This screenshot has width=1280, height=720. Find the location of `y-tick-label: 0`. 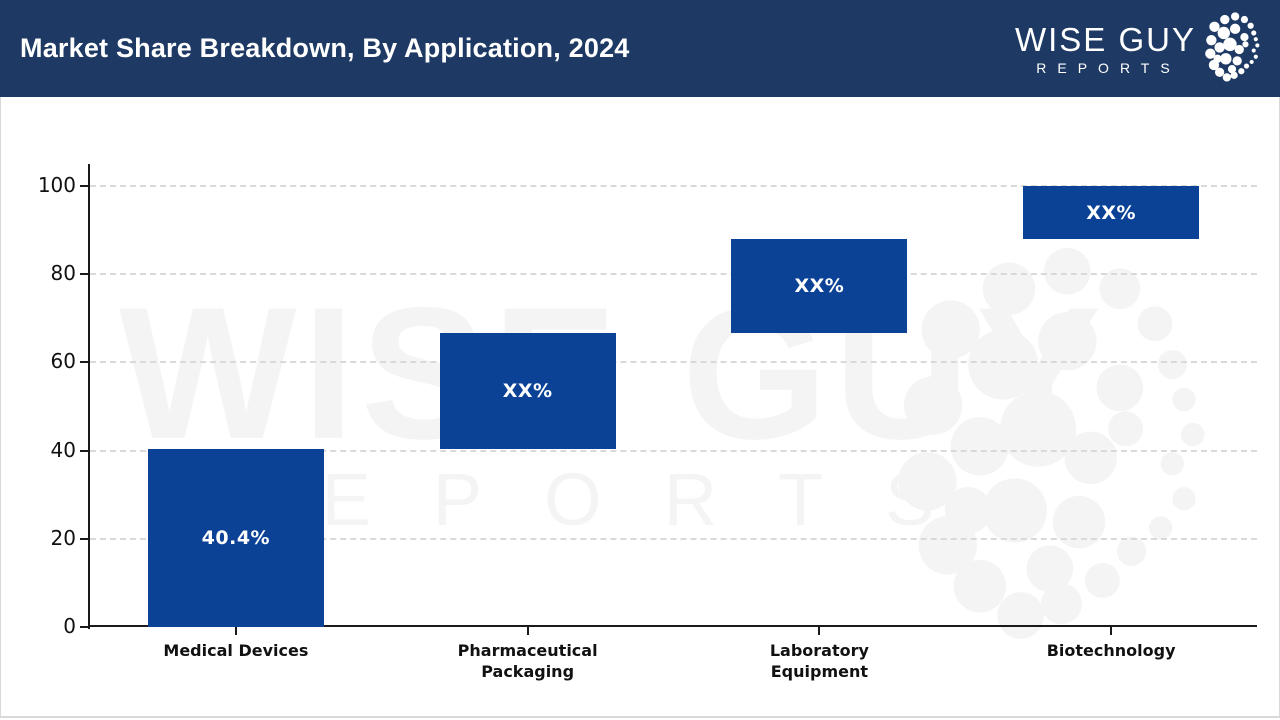

y-tick-label: 0 is located at coordinates (69, 626).